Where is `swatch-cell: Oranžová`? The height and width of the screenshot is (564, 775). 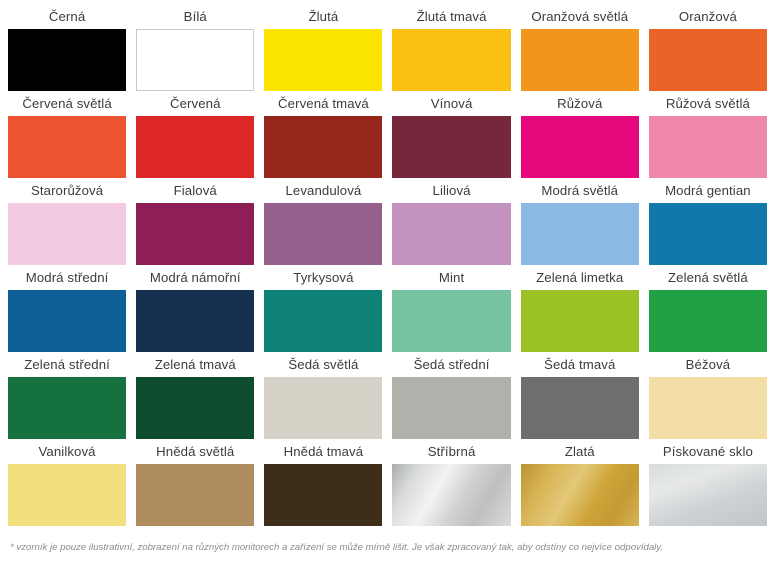 swatch-cell: Oranžová is located at coordinates (707, 47).